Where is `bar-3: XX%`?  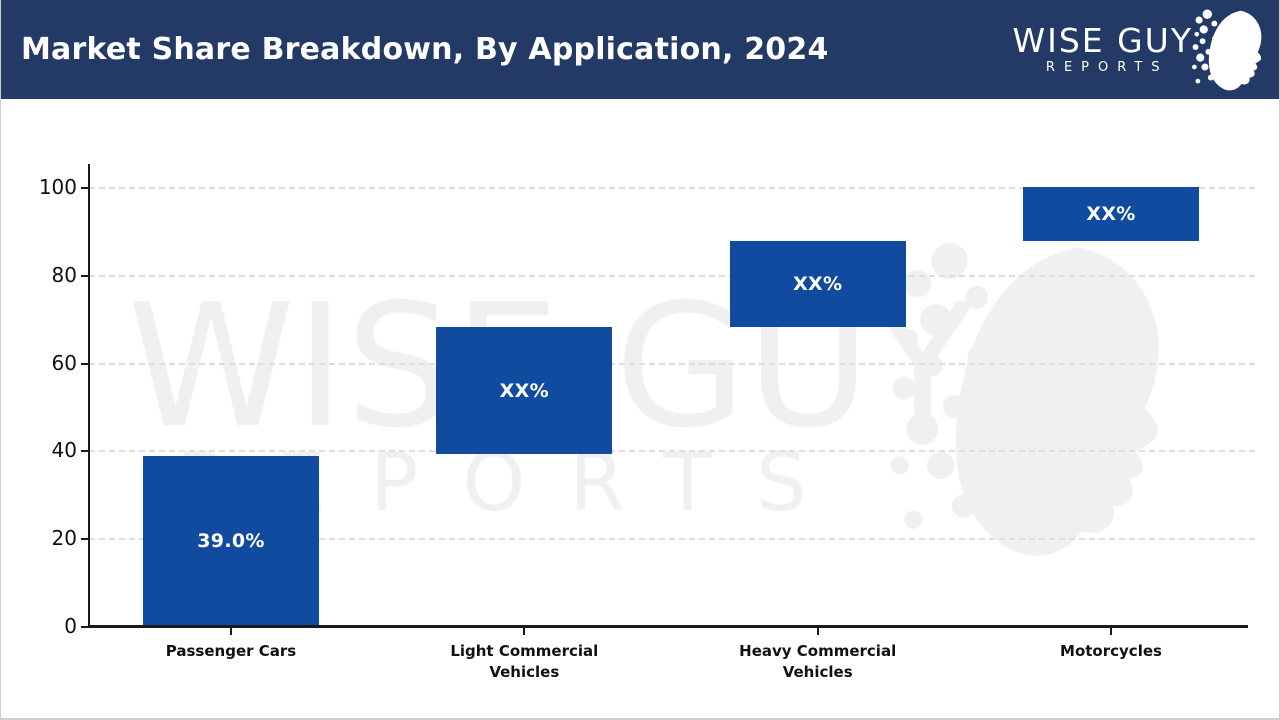
bar-3: XX% is located at coordinates (1111, 214).